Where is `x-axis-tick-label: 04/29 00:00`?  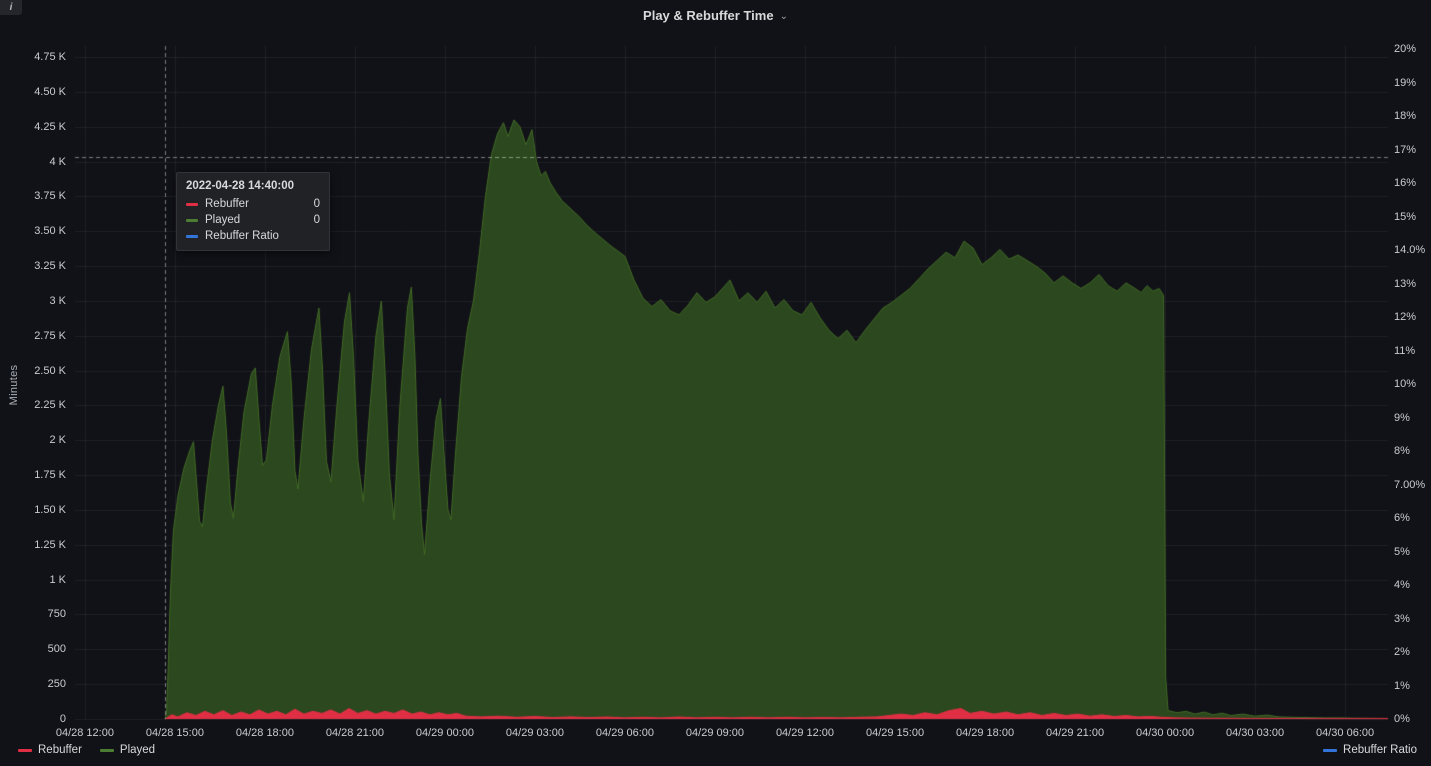 x-axis-tick-label: 04/29 00:00 is located at coordinates (445, 733).